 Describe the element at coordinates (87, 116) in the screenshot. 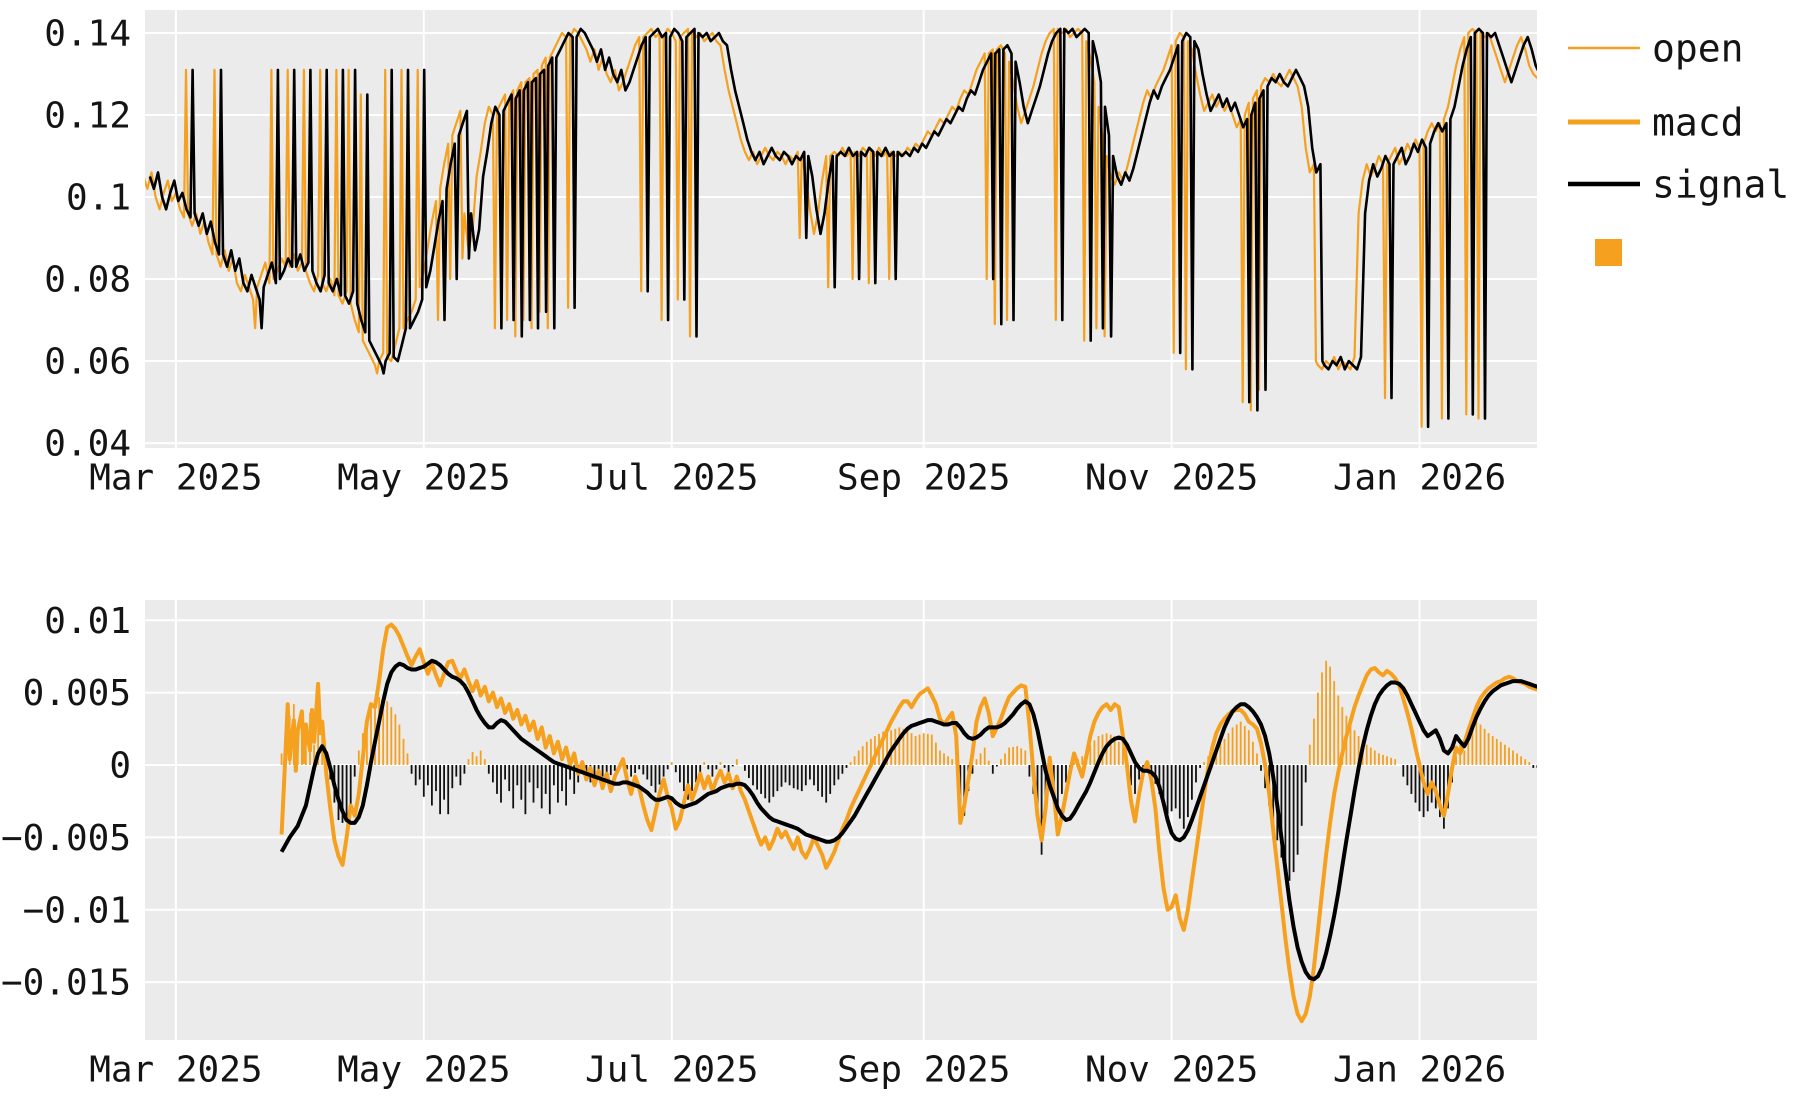

I see `y-tick-label: 0.12` at that location.